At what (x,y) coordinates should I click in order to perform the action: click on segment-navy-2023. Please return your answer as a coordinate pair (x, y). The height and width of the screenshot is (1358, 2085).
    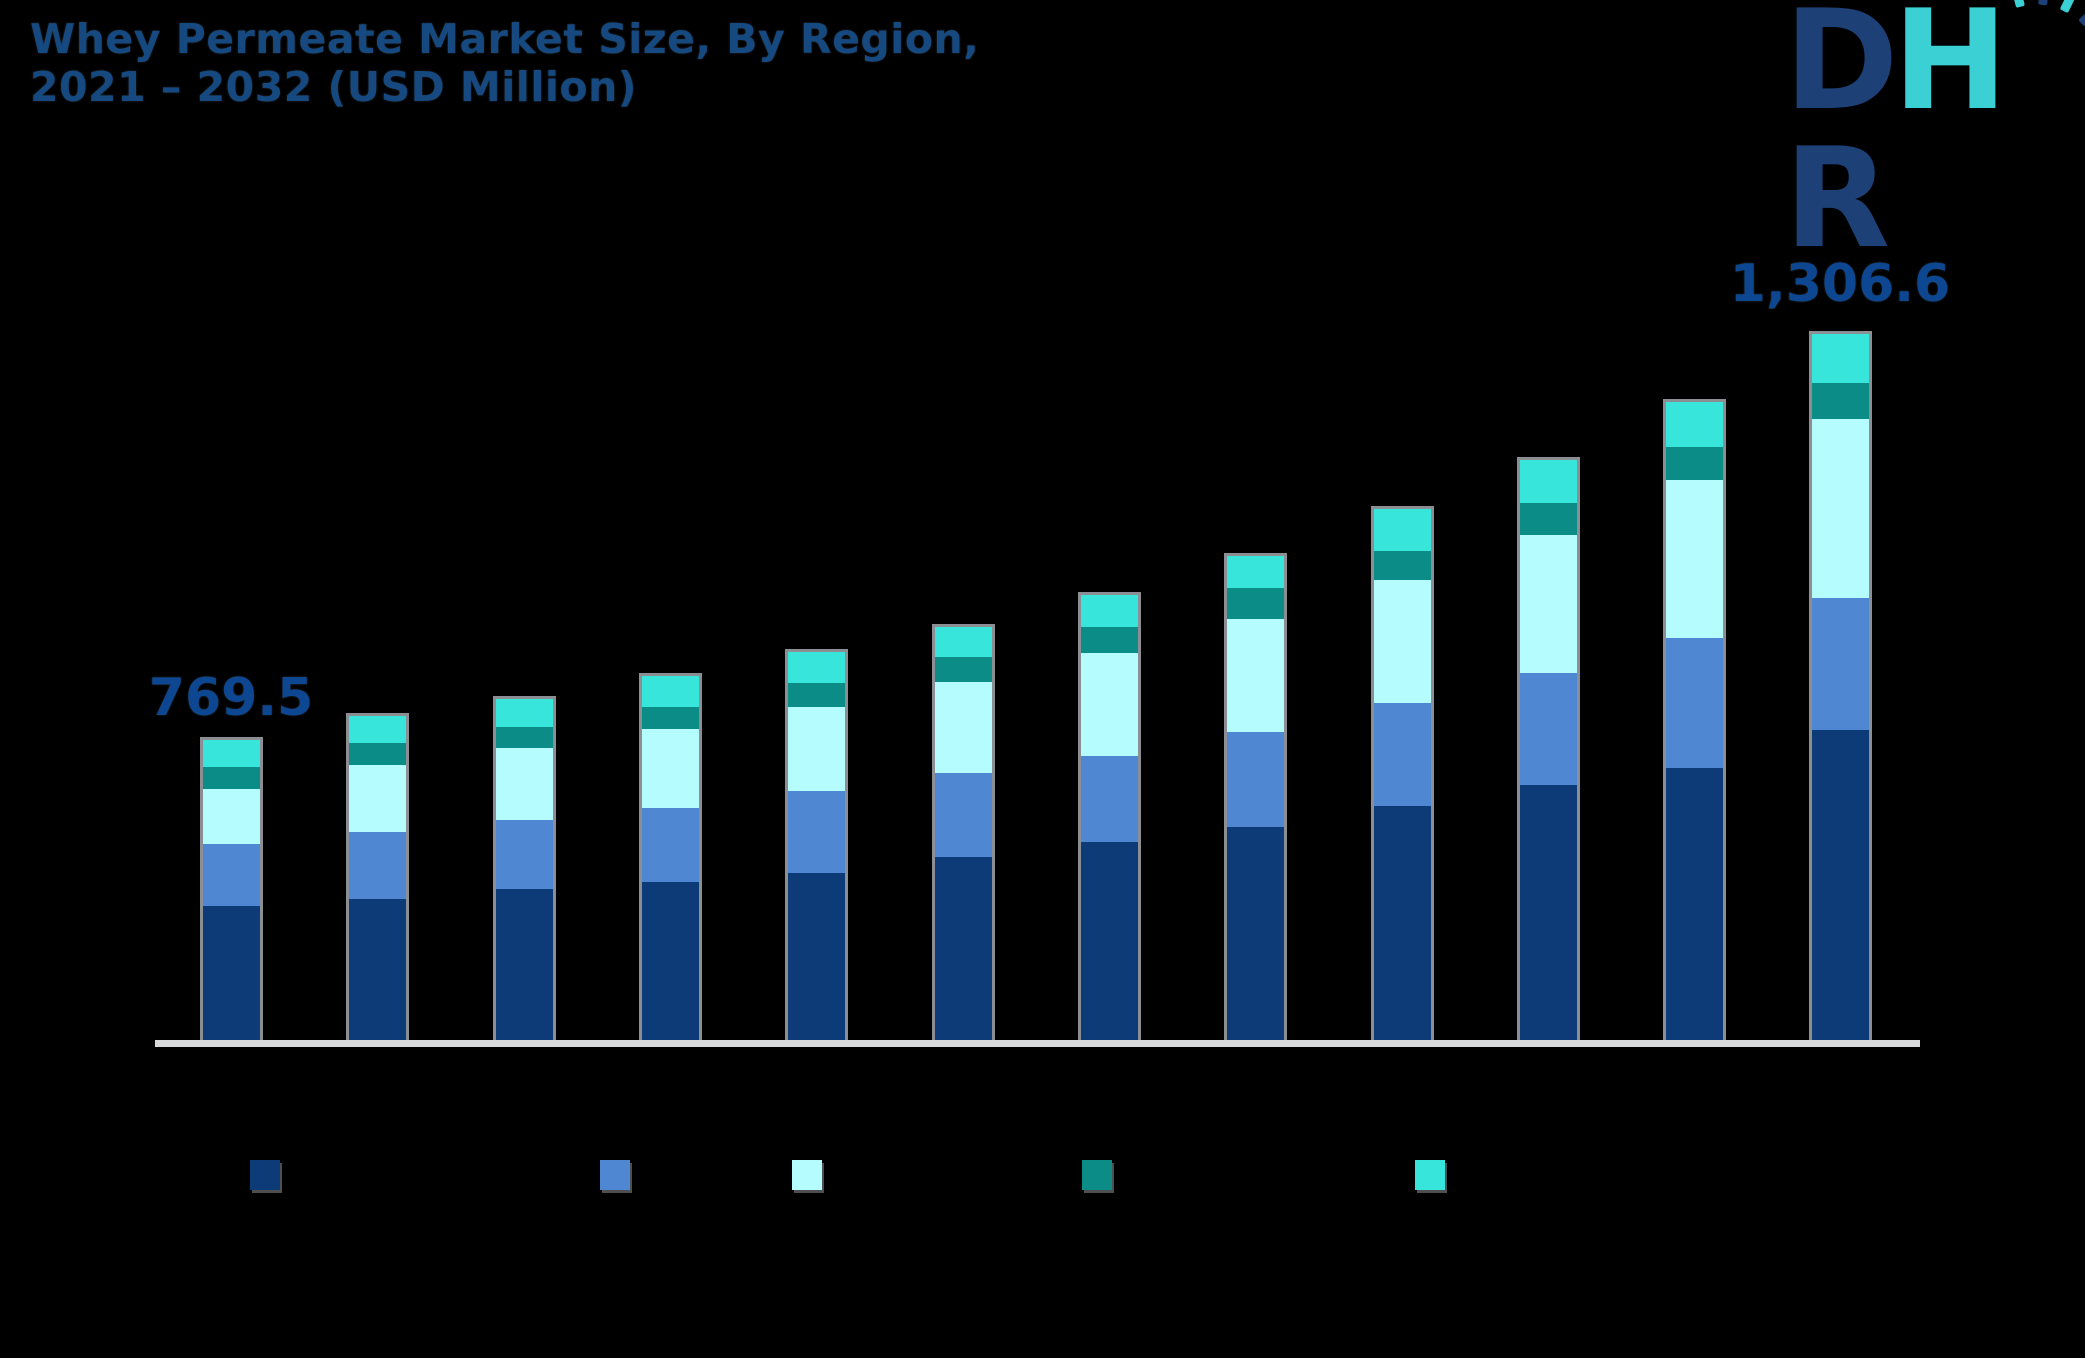
    Looking at the image, I should click on (524, 964).